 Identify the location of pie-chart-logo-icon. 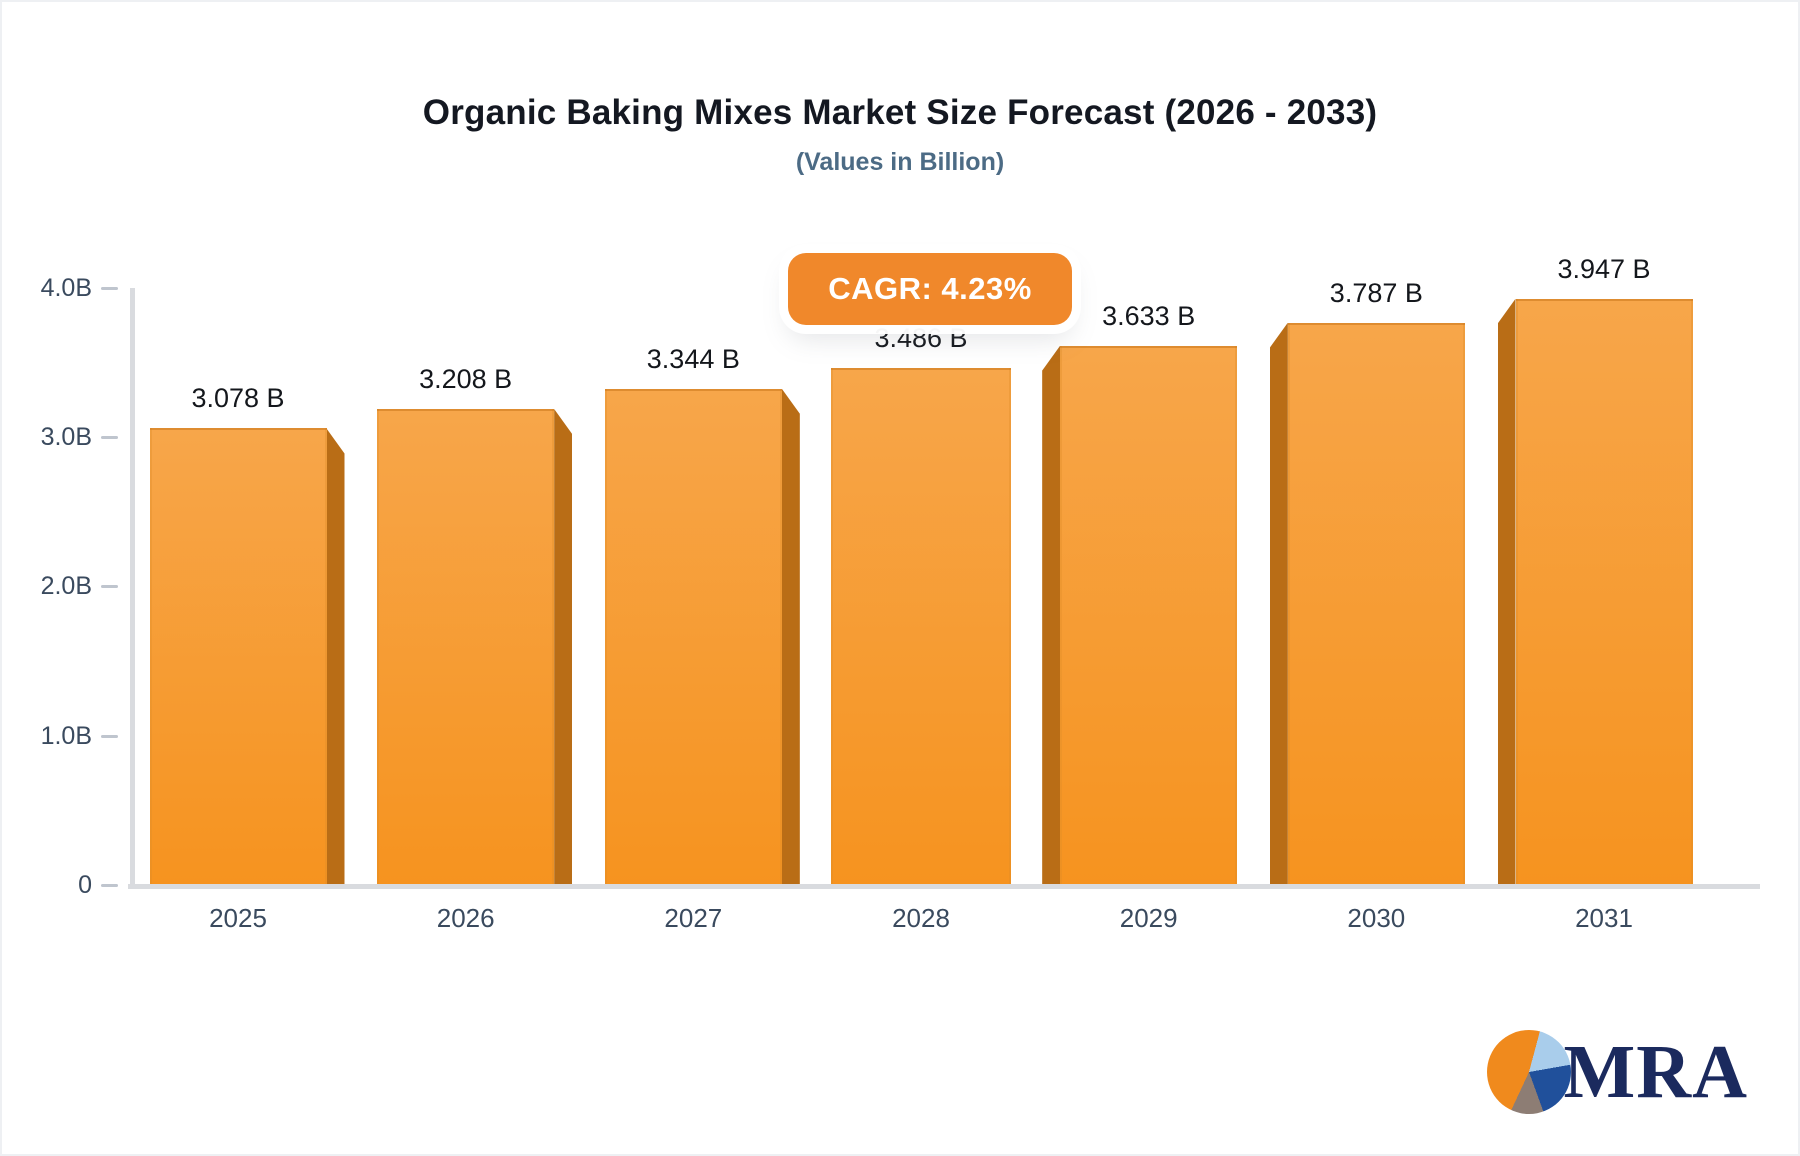
(1529, 1072).